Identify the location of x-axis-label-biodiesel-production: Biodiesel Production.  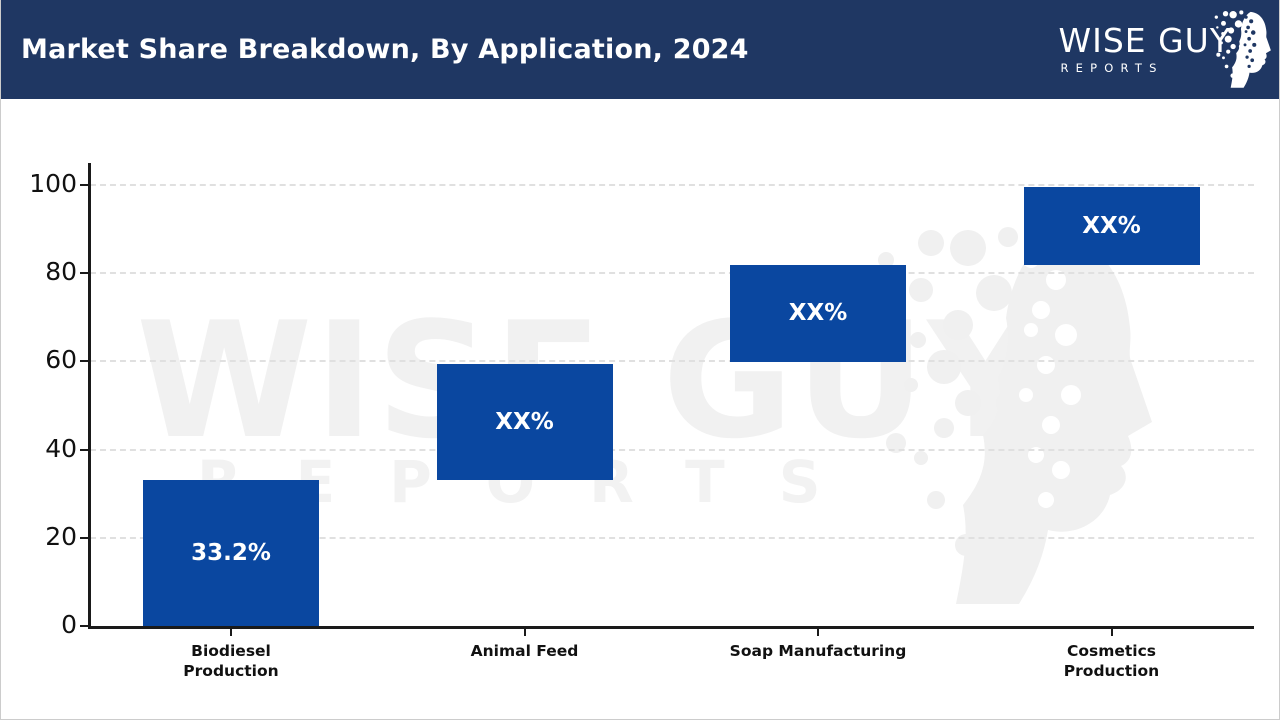
(231, 661).